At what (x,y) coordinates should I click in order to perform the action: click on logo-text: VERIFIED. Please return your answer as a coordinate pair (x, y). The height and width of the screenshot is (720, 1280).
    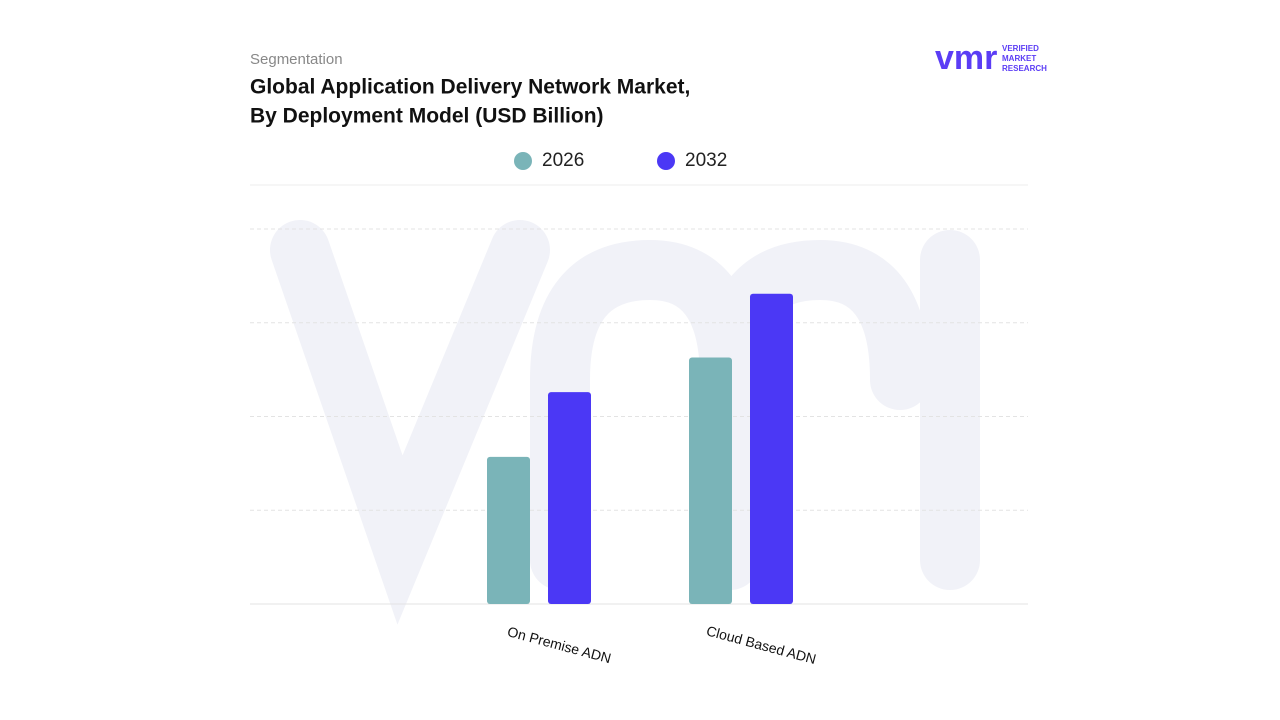
    Looking at the image, I should click on (1020, 48).